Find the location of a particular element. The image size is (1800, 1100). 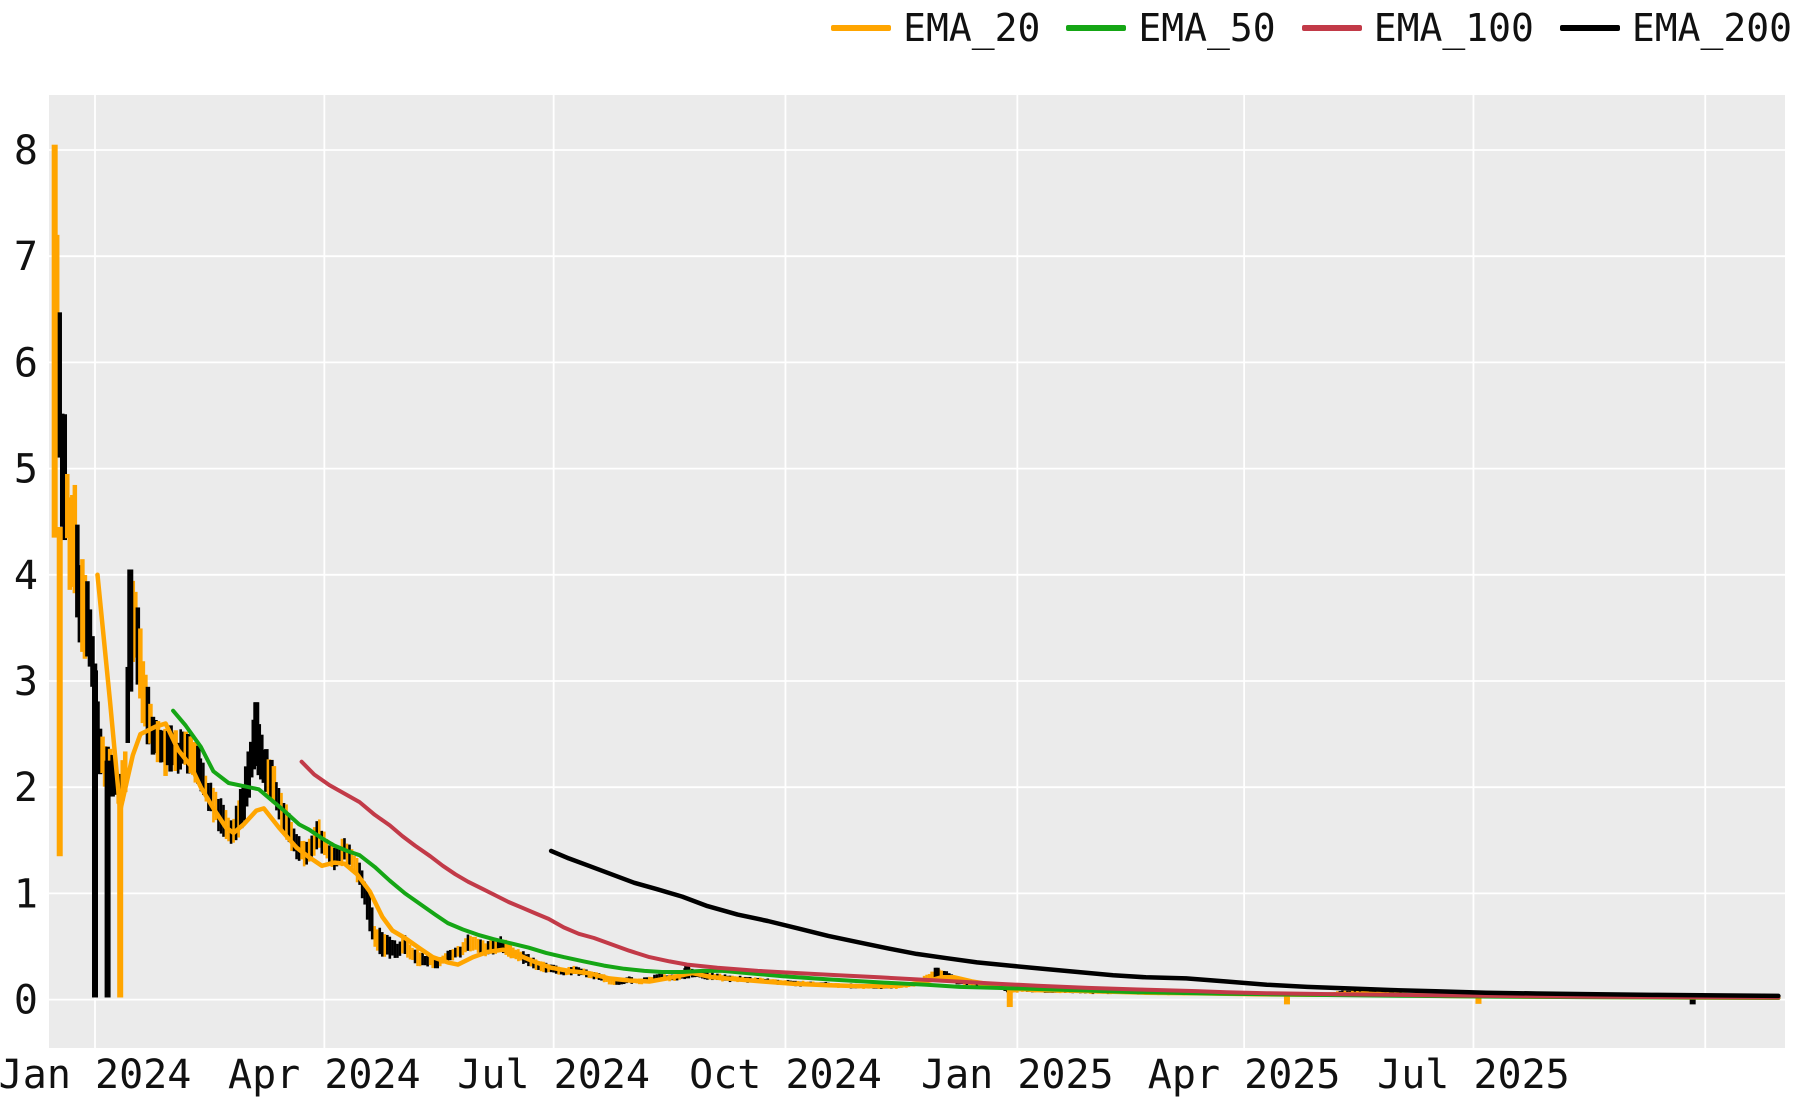

ema-20-line-swatch-icon is located at coordinates (861, 28).